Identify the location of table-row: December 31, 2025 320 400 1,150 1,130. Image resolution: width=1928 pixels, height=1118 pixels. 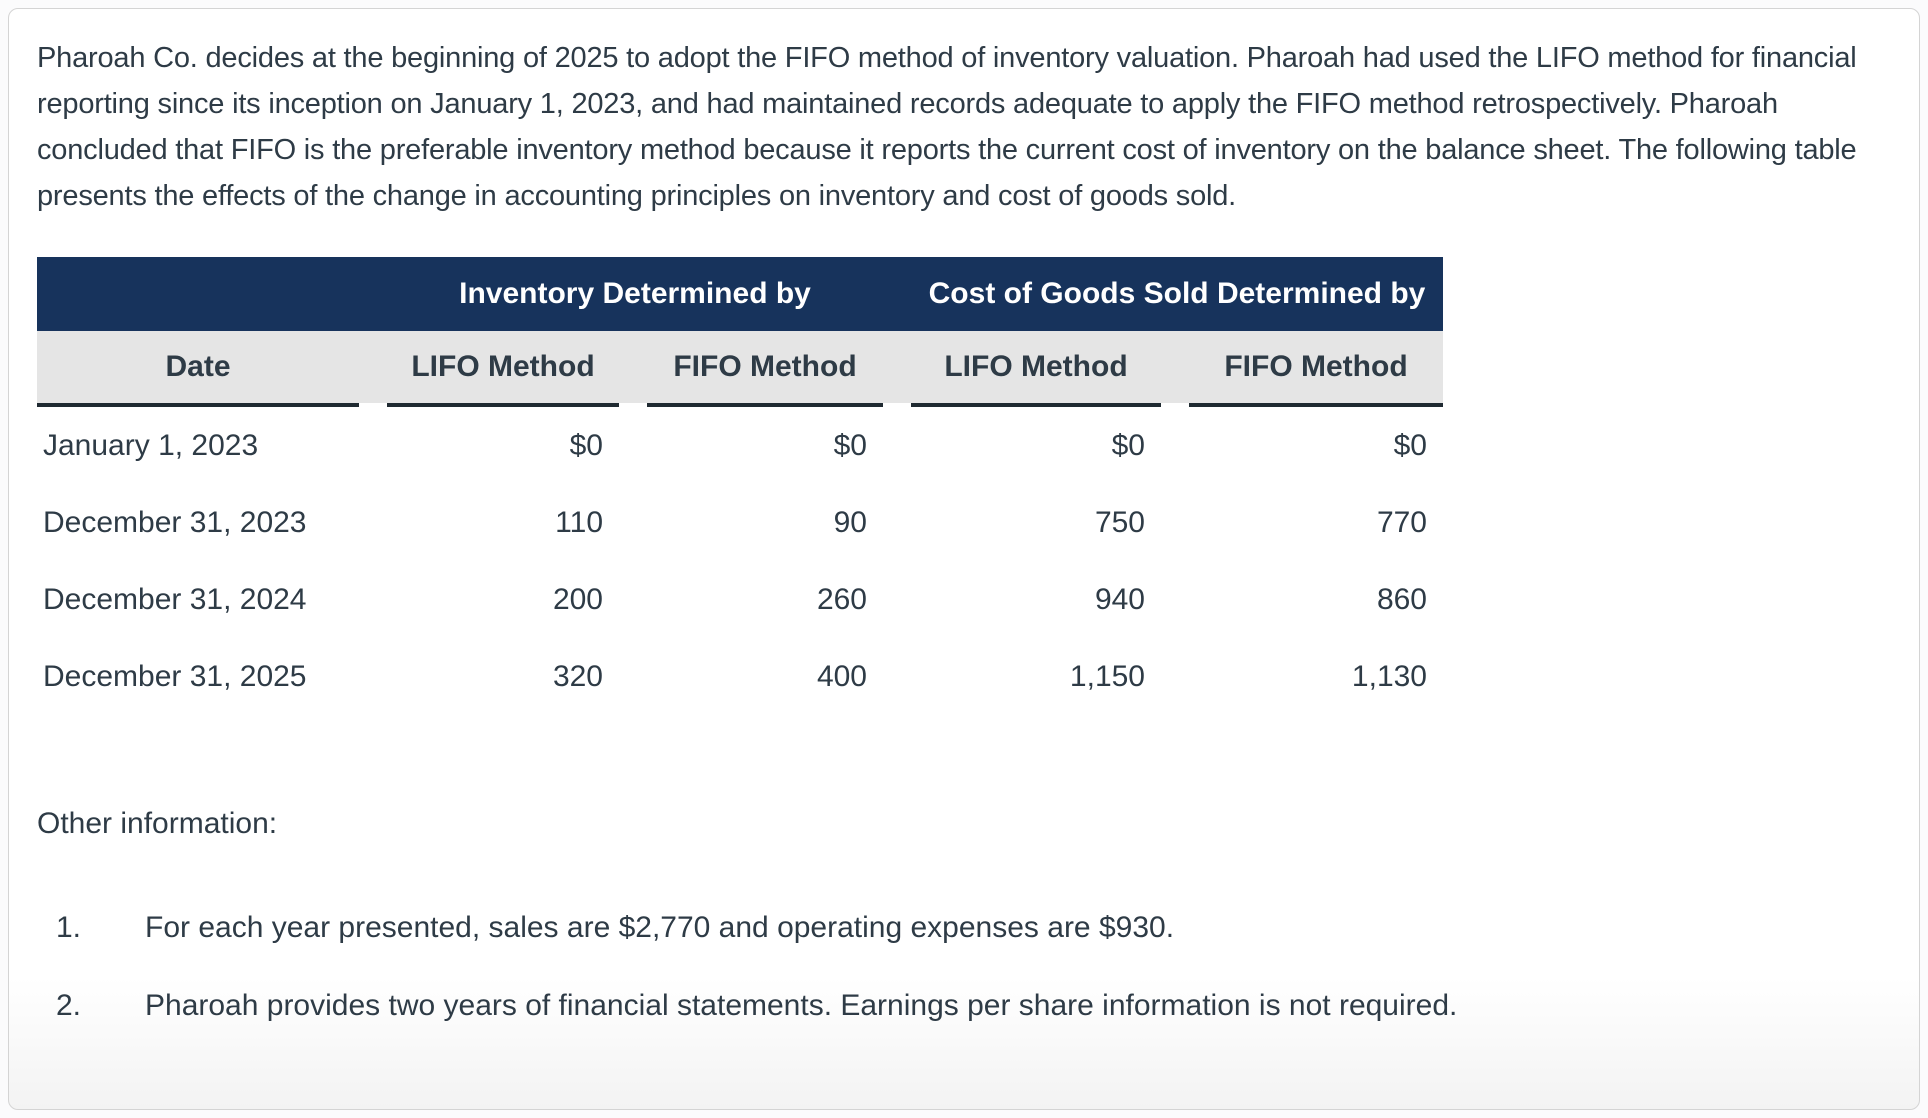
(740, 676).